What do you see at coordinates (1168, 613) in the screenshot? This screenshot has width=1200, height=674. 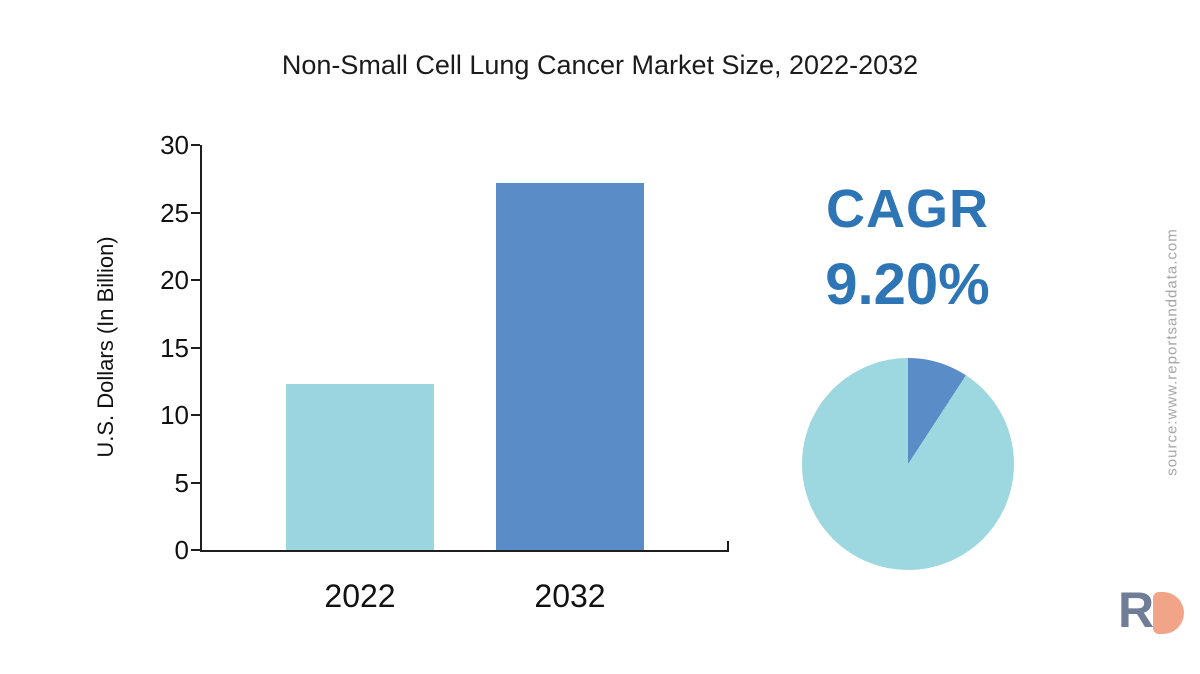 I see `logo-letter-d-shape` at bounding box center [1168, 613].